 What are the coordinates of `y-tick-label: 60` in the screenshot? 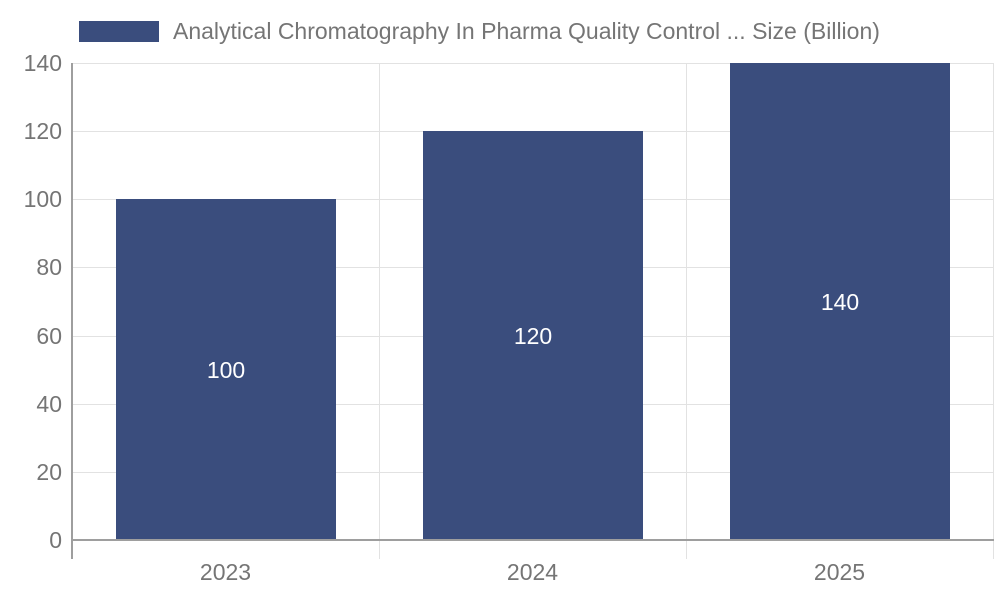 It's located at (49, 336).